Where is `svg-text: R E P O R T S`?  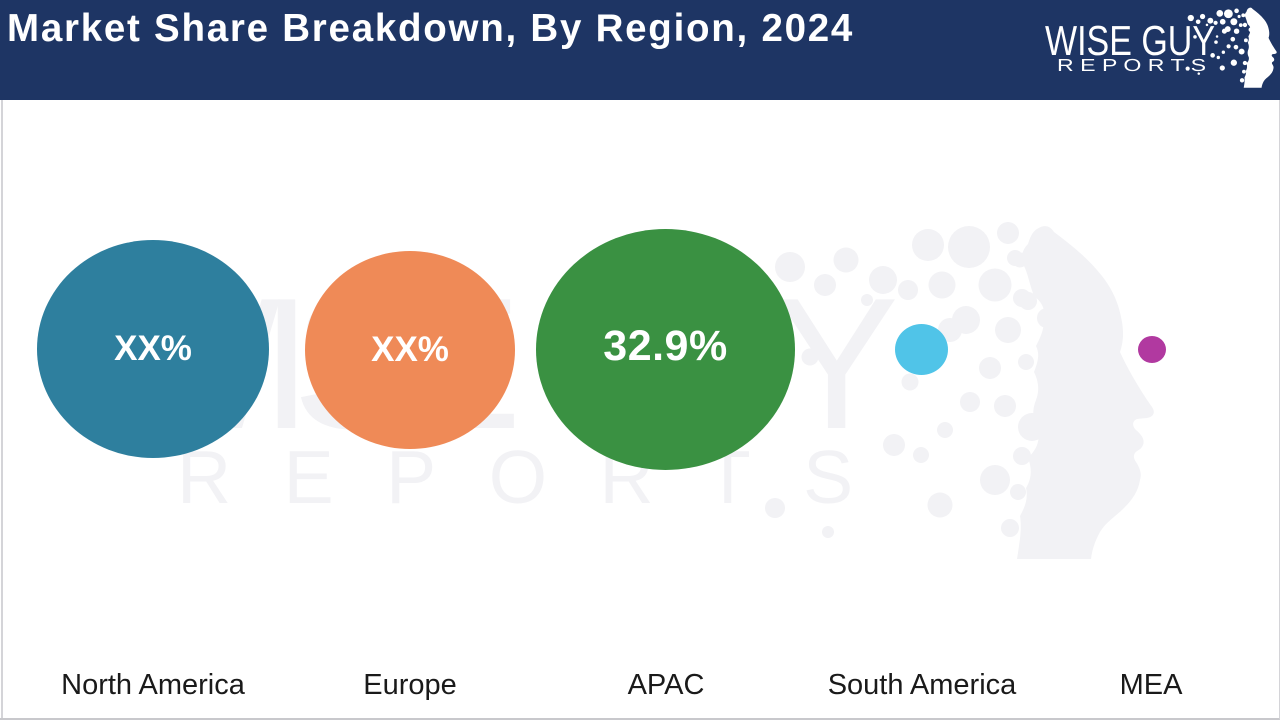
svg-text: R E P O R T S is located at coordinates (1131, 65).